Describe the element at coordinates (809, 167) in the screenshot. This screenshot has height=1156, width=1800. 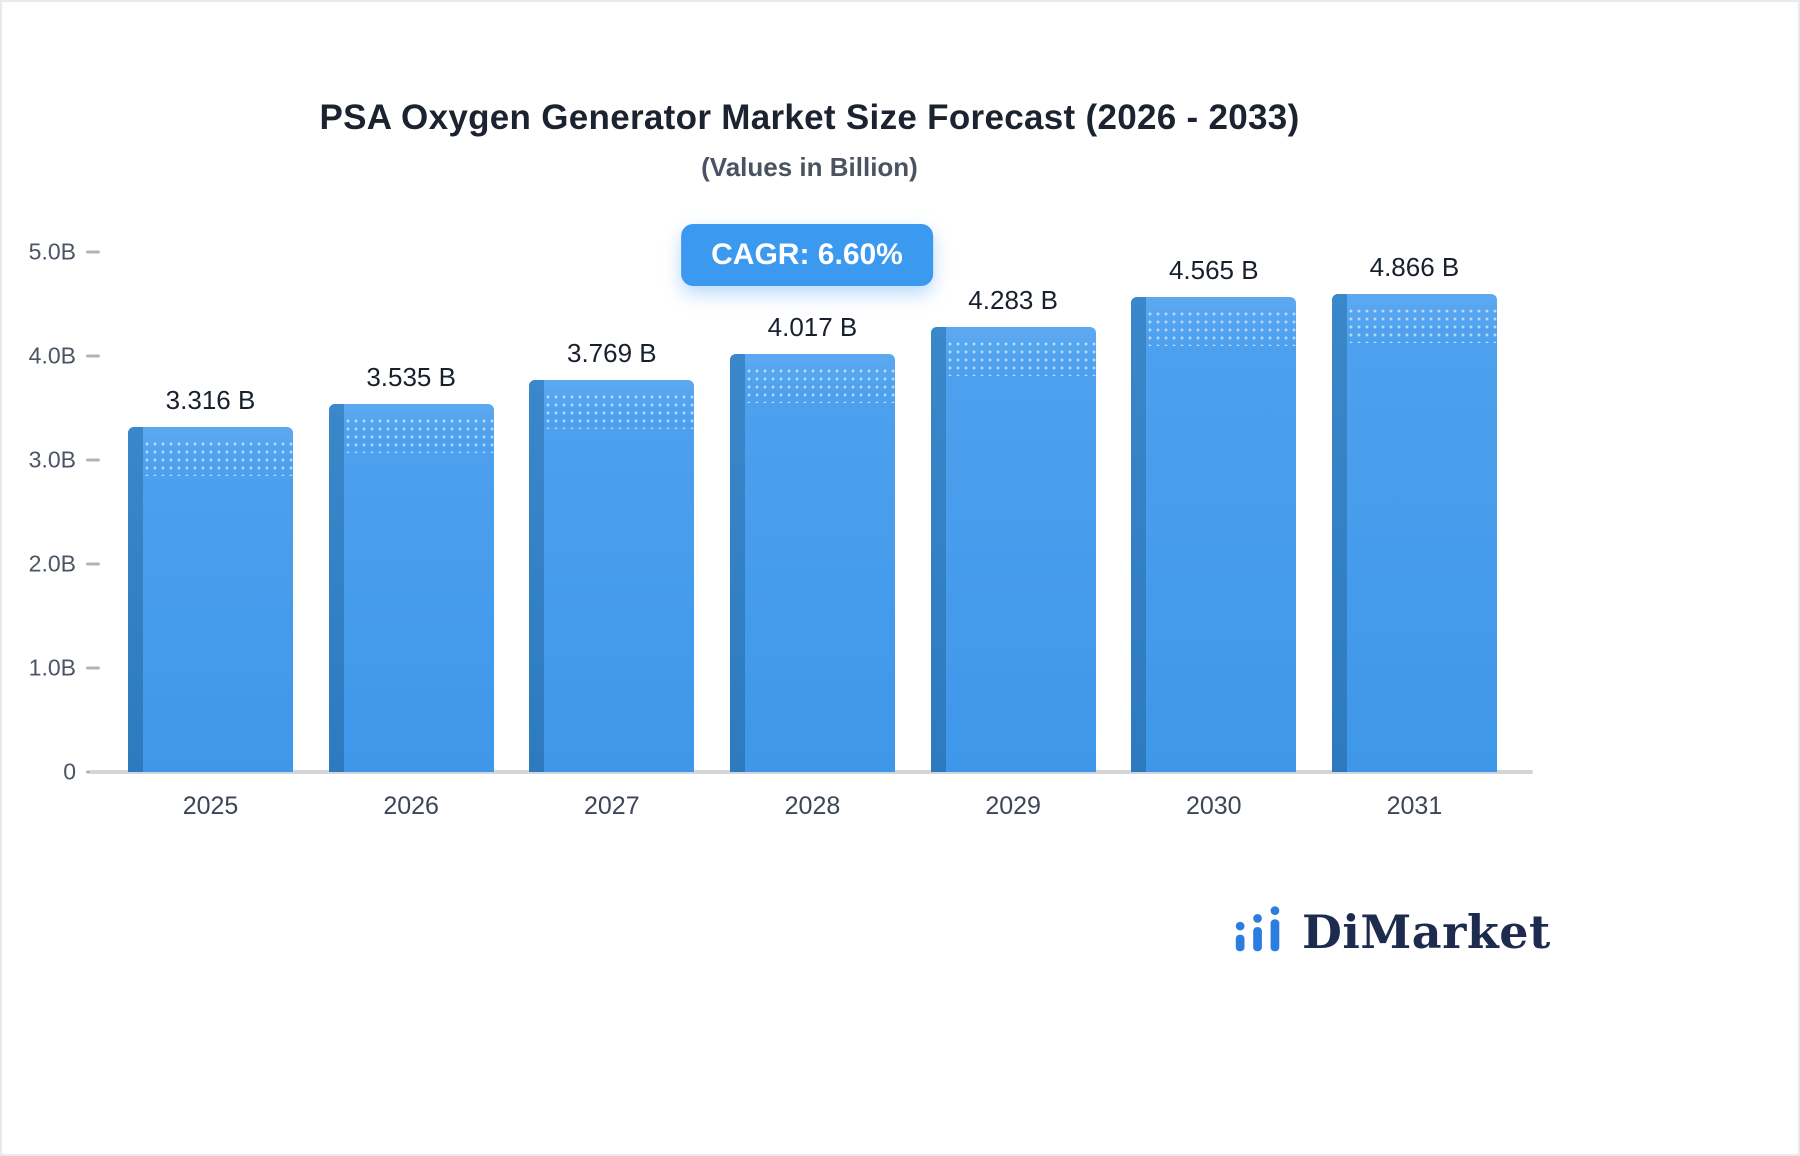
I see `chart-subtitle: (Values in Billion)` at that location.